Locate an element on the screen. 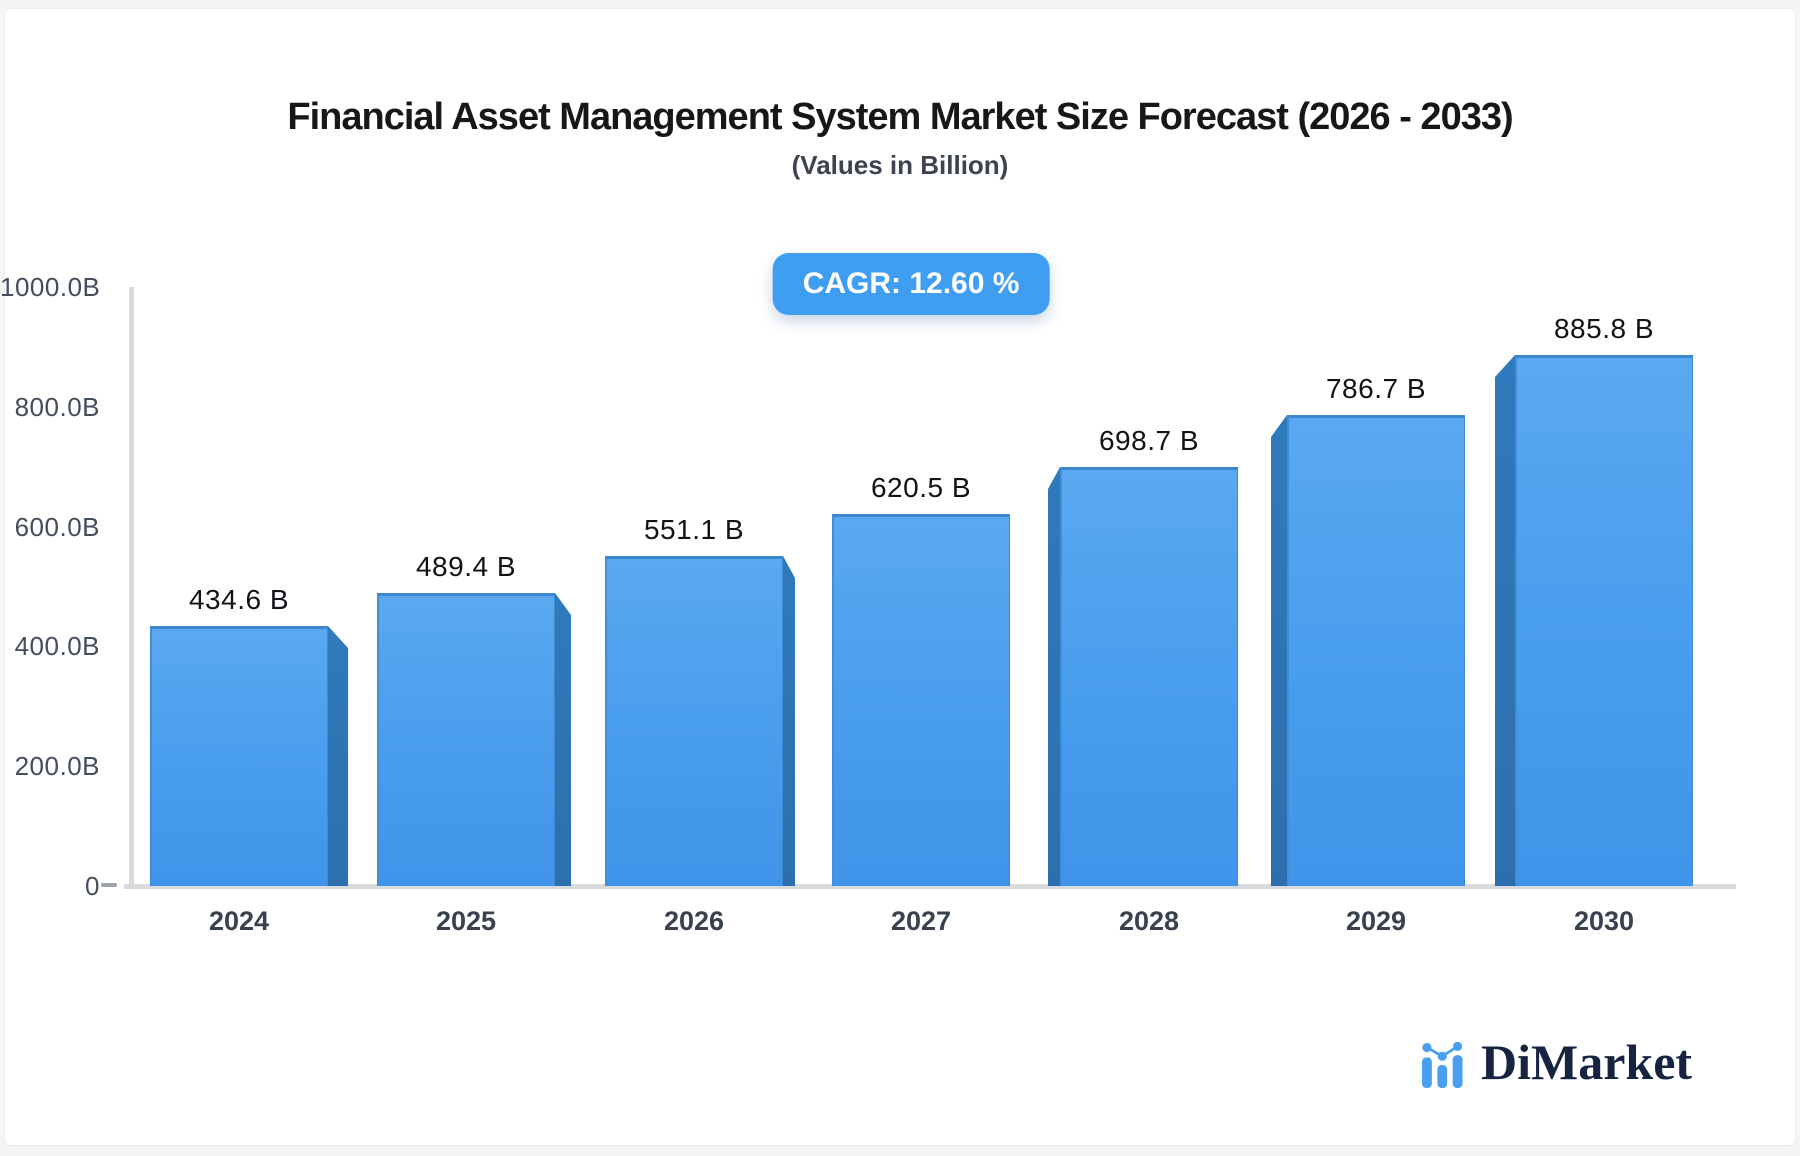 The image size is (1800, 1156). bar-value-label: 434.6 B is located at coordinates (239, 599).